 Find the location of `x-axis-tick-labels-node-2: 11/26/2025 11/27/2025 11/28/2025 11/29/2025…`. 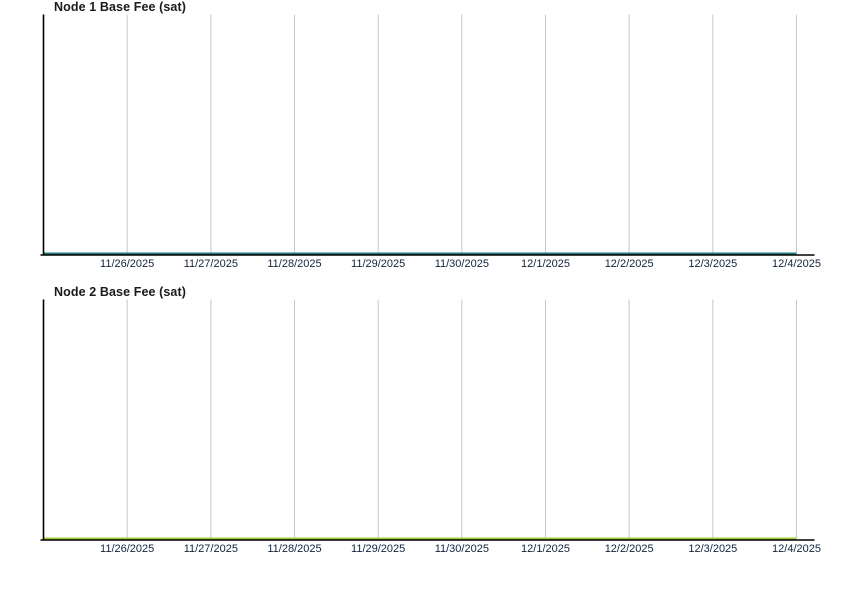

x-axis-tick-labels-node-2: 11/26/2025 11/27/2025 11/28/2025 11/29/2025… is located at coordinates (430, 553).